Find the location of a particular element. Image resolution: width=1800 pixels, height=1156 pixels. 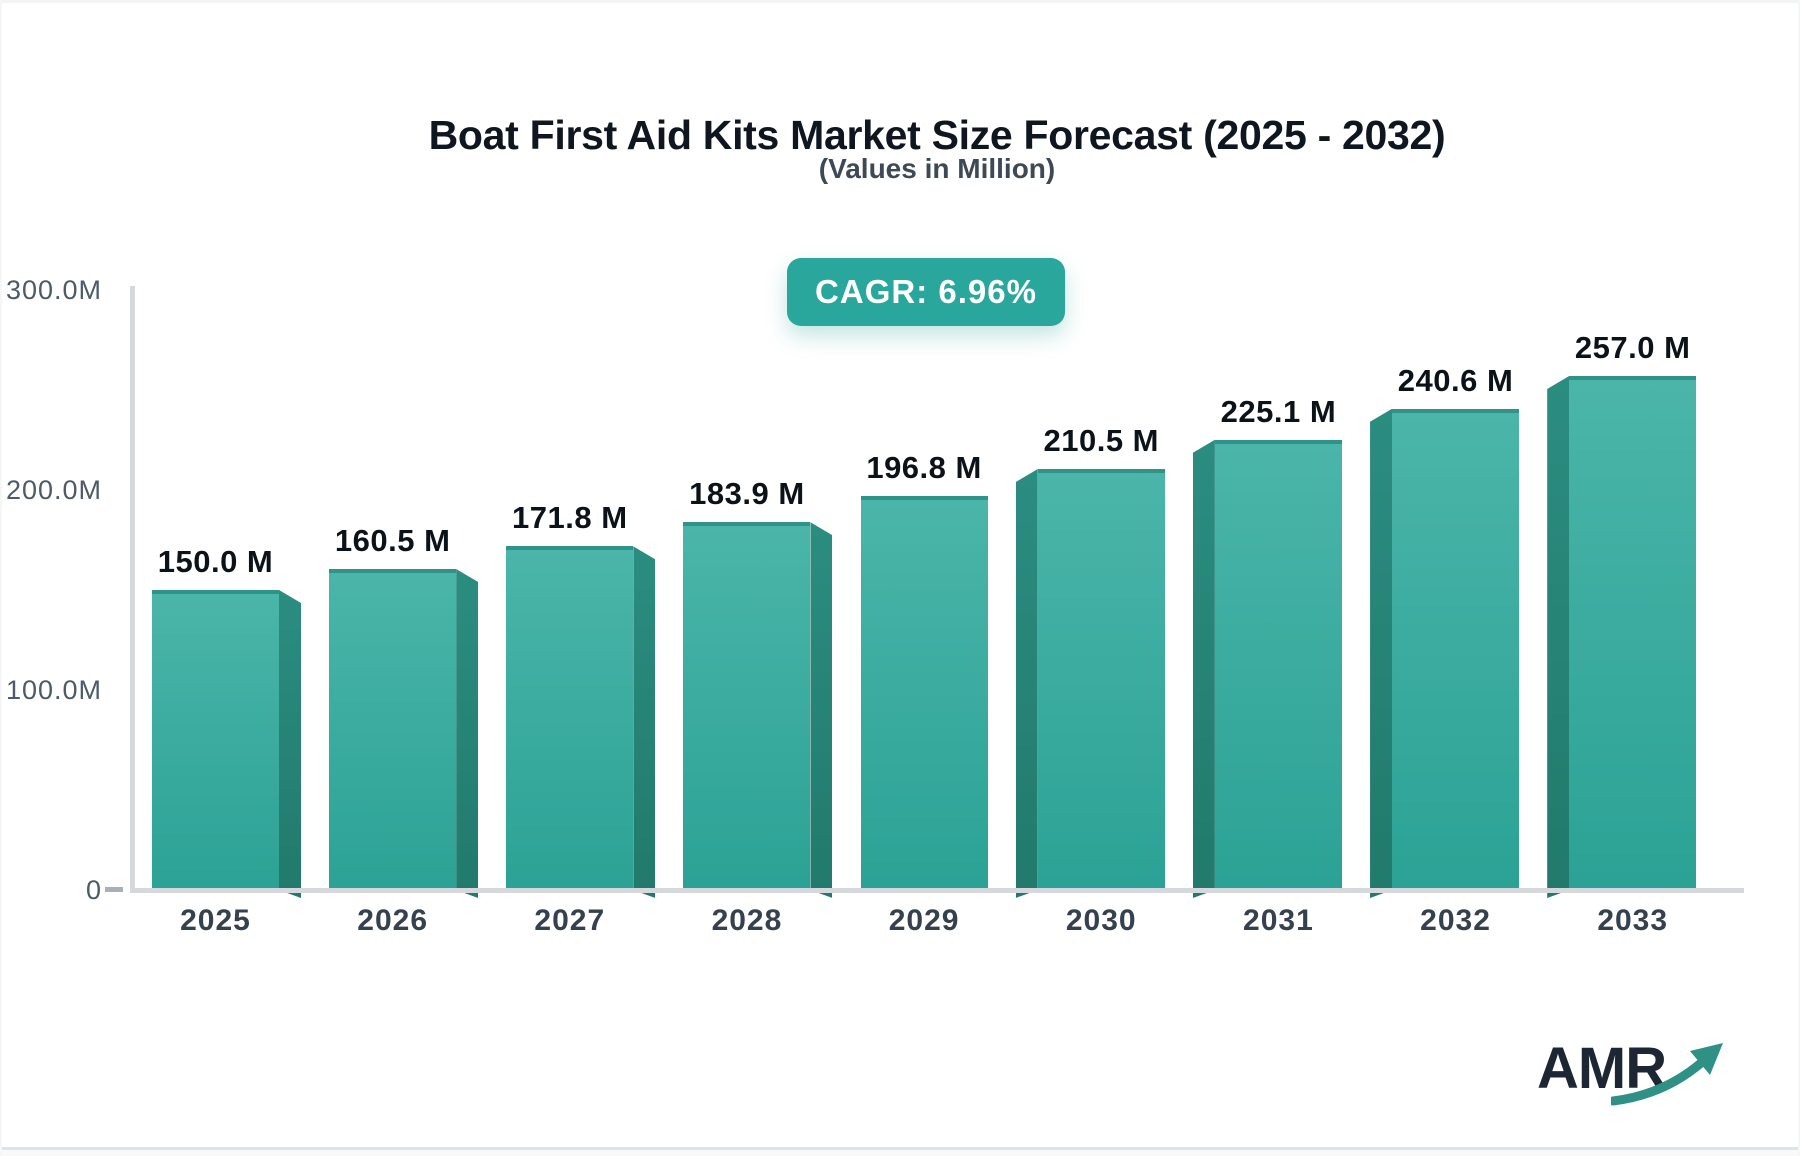

y-axis-tick-label: 100.0M is located at coordinates (53, 690).